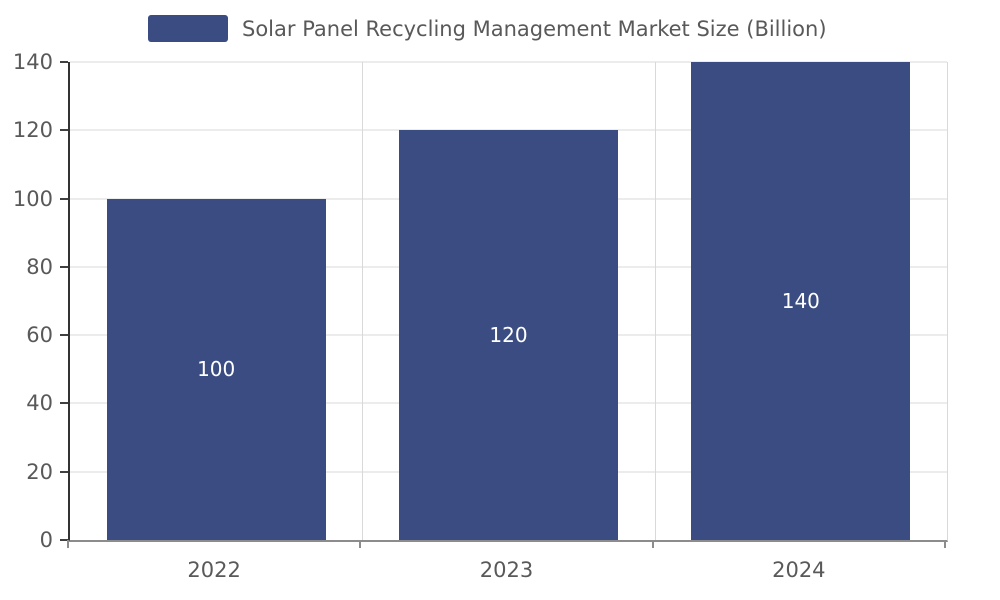  Describe the element at coordinates (188, 28) in the screenshot. I see `legend-swatch` at that location.